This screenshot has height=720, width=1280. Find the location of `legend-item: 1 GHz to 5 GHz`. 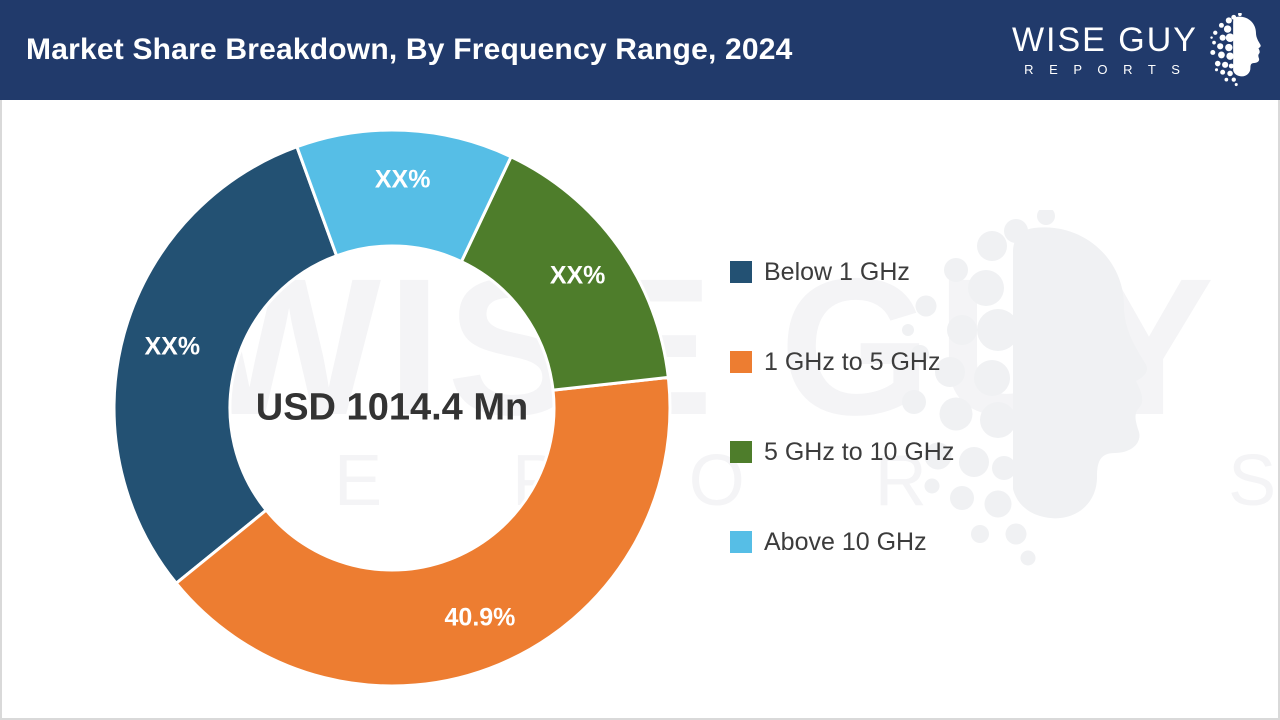

legend-item: 1 GHz to 5 GHz is located at coordinates (842, 362).